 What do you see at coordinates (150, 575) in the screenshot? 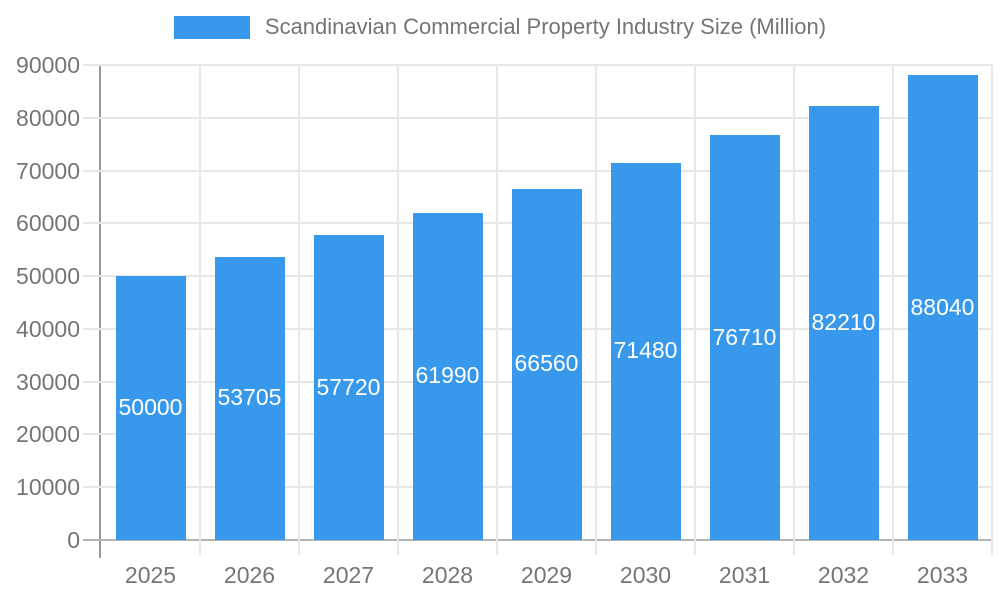
I see `x-tick-label: 2025` at bounding box center [150, 575].